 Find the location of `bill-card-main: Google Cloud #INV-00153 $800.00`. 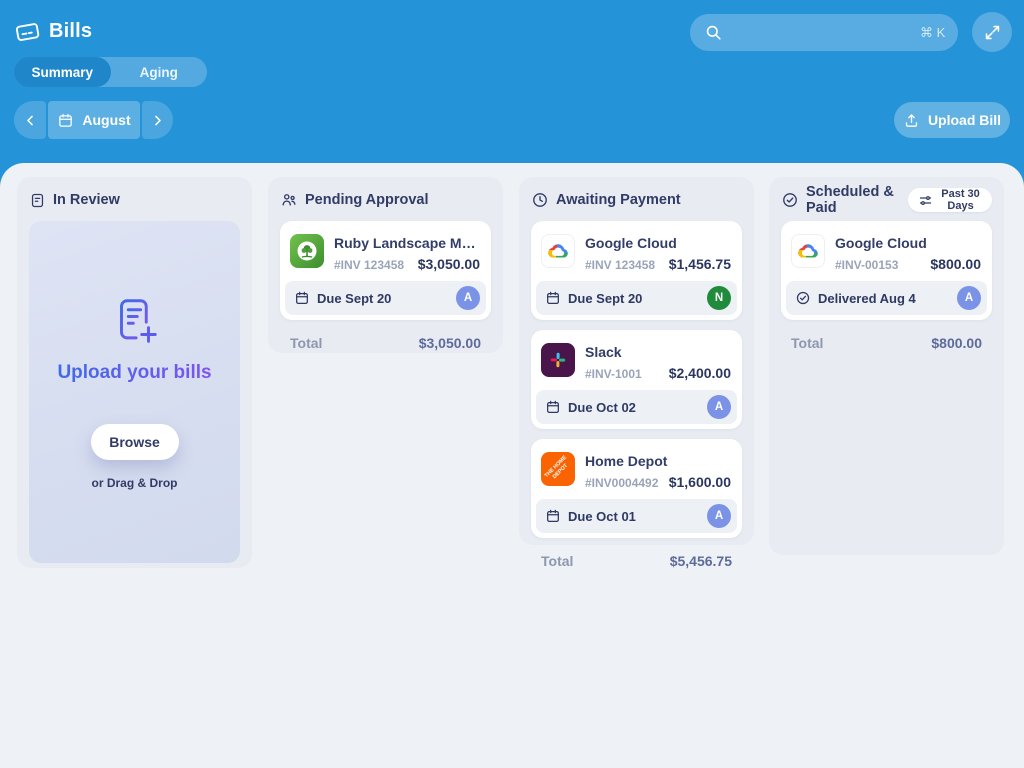

bill-card-main: Google Cloud #INV-00153 $800.00 is located at coordinates (886, 253).